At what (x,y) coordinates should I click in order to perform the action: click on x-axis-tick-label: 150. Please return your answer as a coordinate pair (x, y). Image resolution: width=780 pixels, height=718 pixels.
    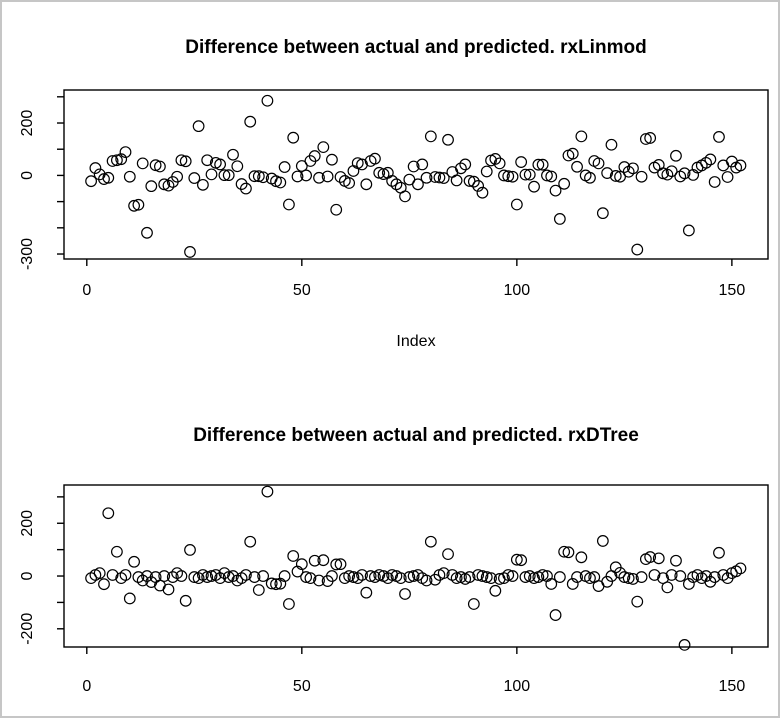
    Looking at the image, I should click on (732, 686).